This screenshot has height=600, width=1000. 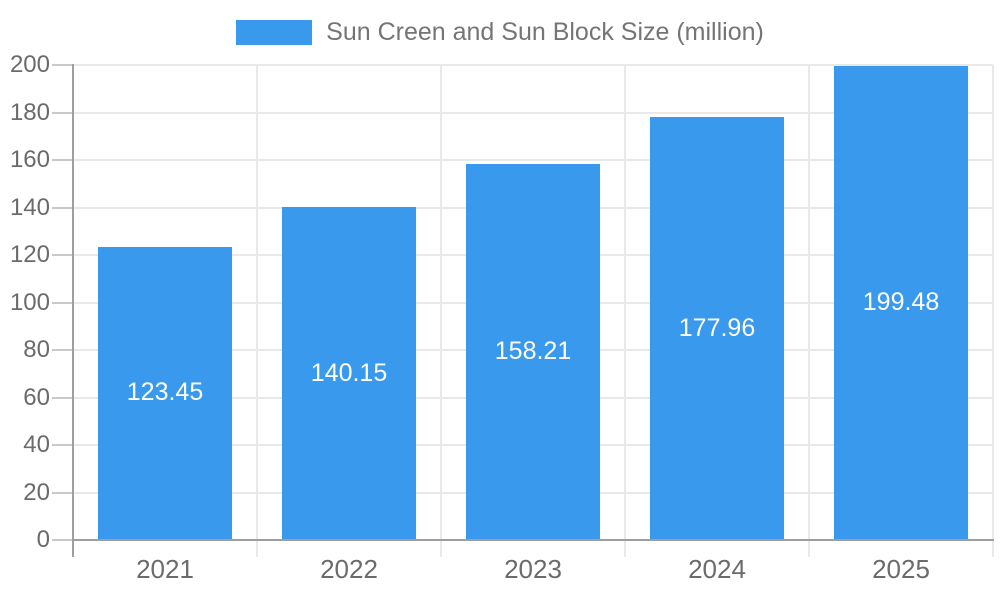 I want to click on bar-2021: 123.45, so click(x=165, y=392).